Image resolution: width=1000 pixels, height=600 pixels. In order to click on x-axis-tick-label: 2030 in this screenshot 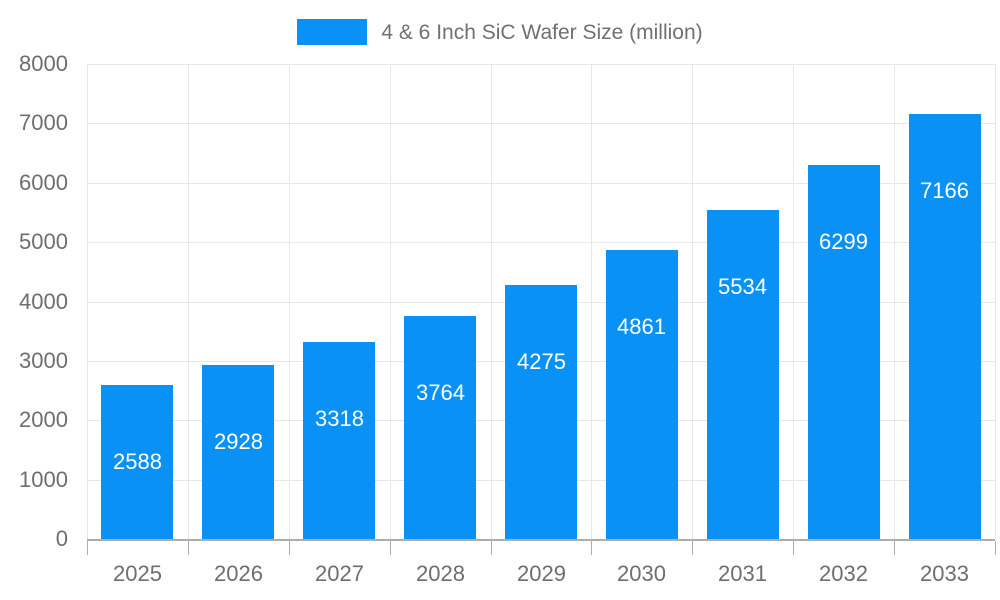, I will do `click(641, 573)`.